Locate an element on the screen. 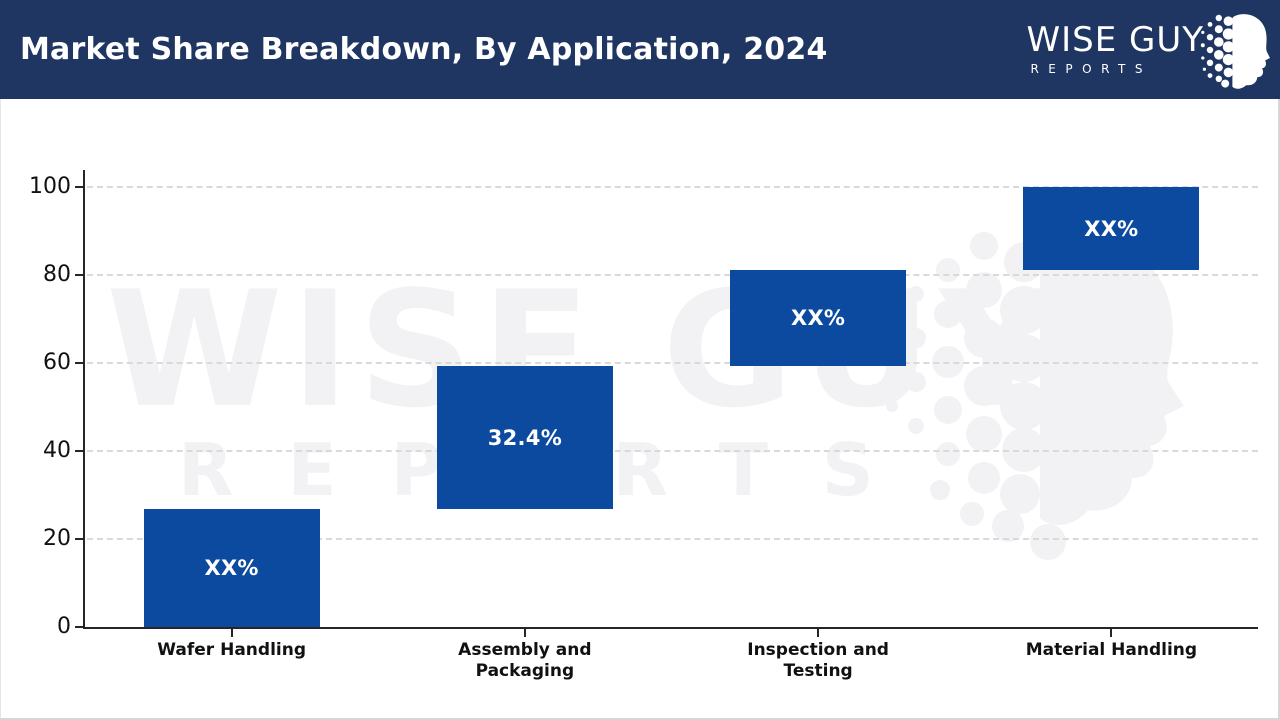  logo-text: WISE GUY REPORTS is located at coordinates (1115, 49).